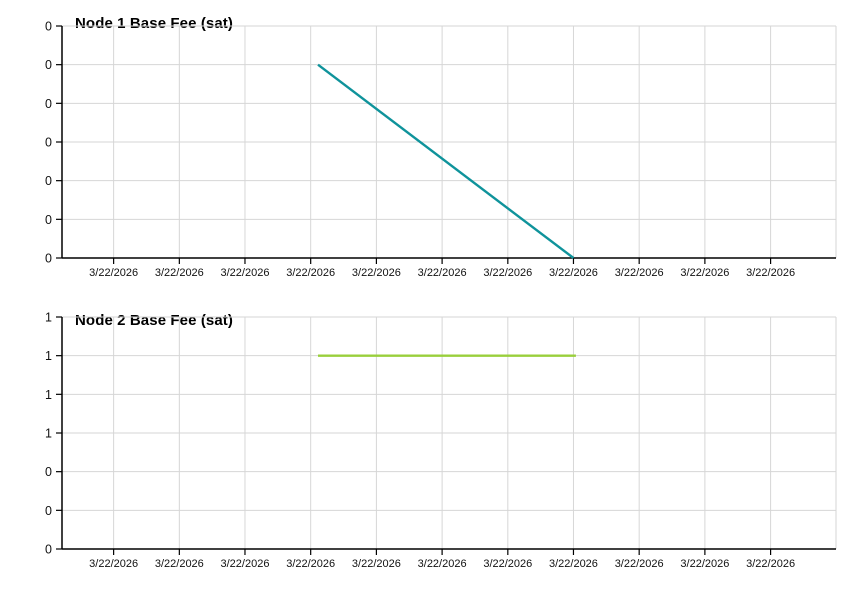 The width and height of the screenshot is (860, 600). I want to click on chart-title-node1: Node 1 Base Fee (sat), so click(154, 24).